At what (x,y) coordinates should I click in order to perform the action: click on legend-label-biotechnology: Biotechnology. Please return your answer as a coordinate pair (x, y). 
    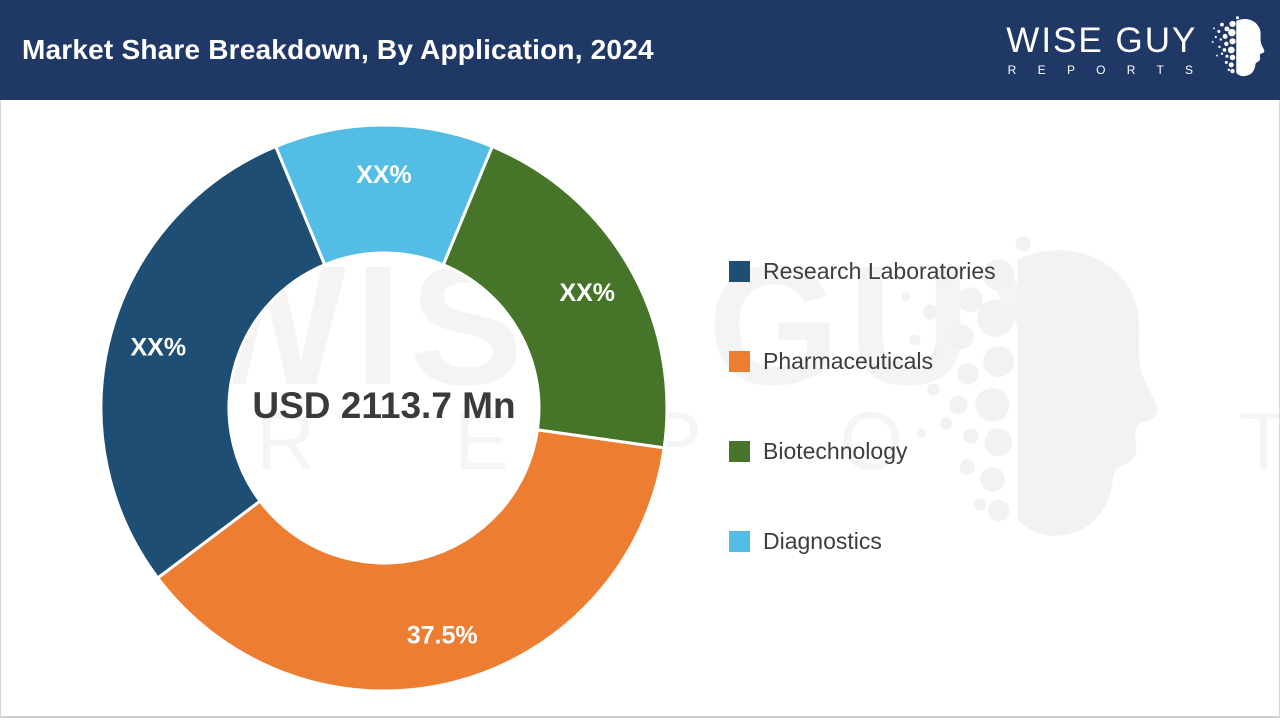
    Looking at the image, I should click on (835, 450).